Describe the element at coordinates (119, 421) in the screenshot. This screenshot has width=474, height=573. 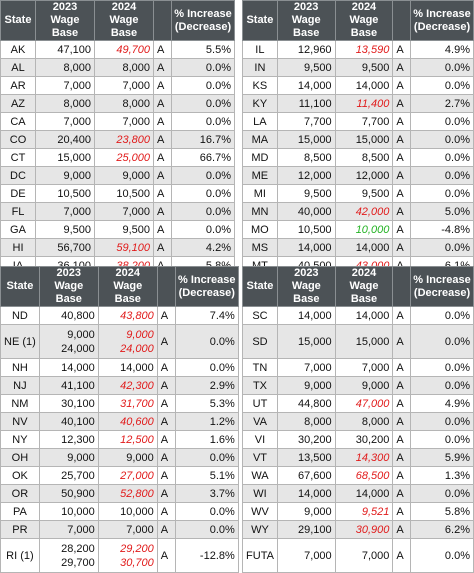
I see `table-row: NV 40,100 40,600 A 1.2%` at that location.